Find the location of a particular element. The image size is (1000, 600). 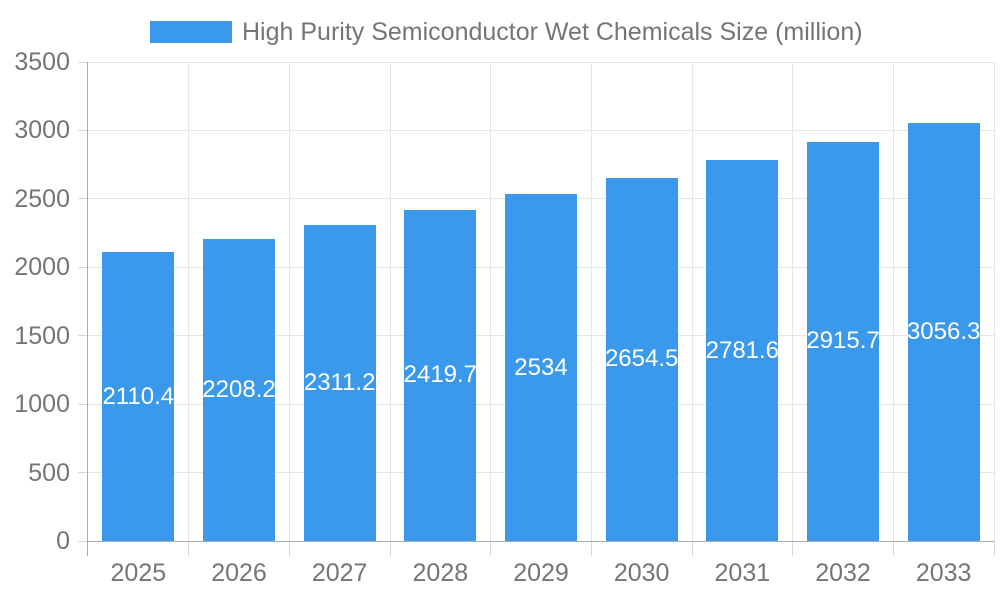

bar-2030: 2654.5 is located at coordinates (641, 359).